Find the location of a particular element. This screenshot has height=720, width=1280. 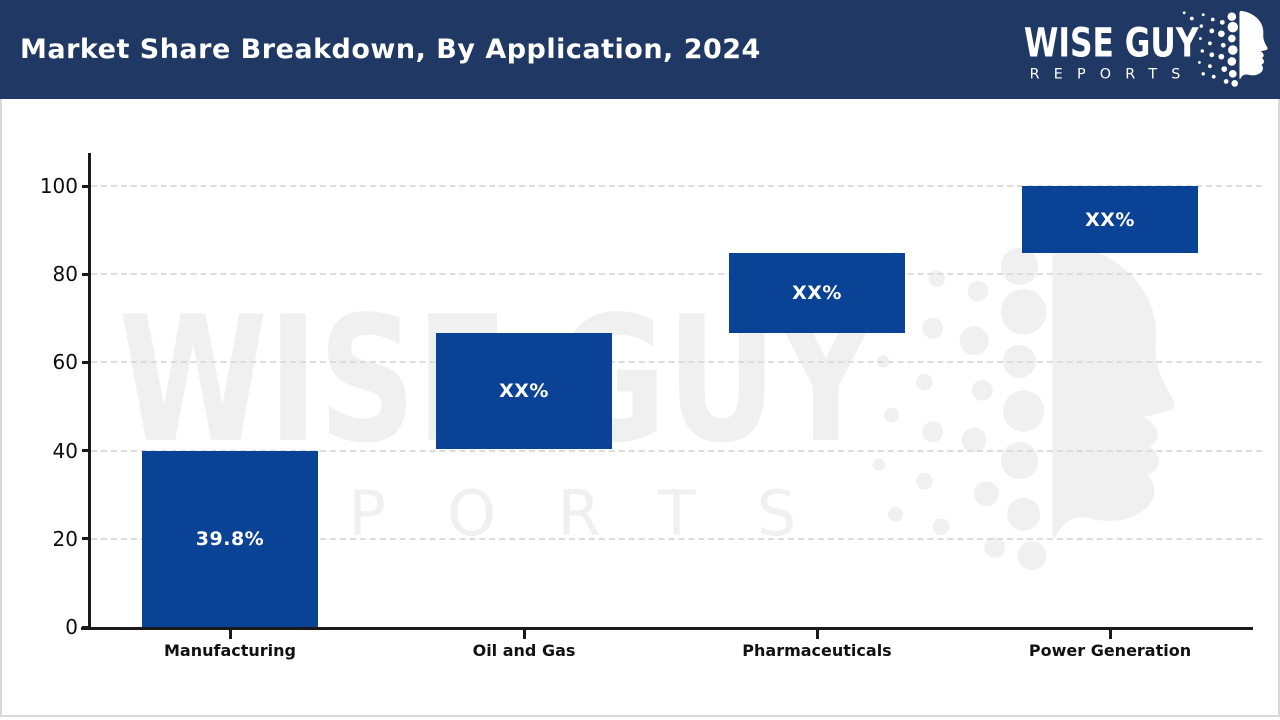

bar-oil-and-gas: XX% is located at coordinates (524, 391).